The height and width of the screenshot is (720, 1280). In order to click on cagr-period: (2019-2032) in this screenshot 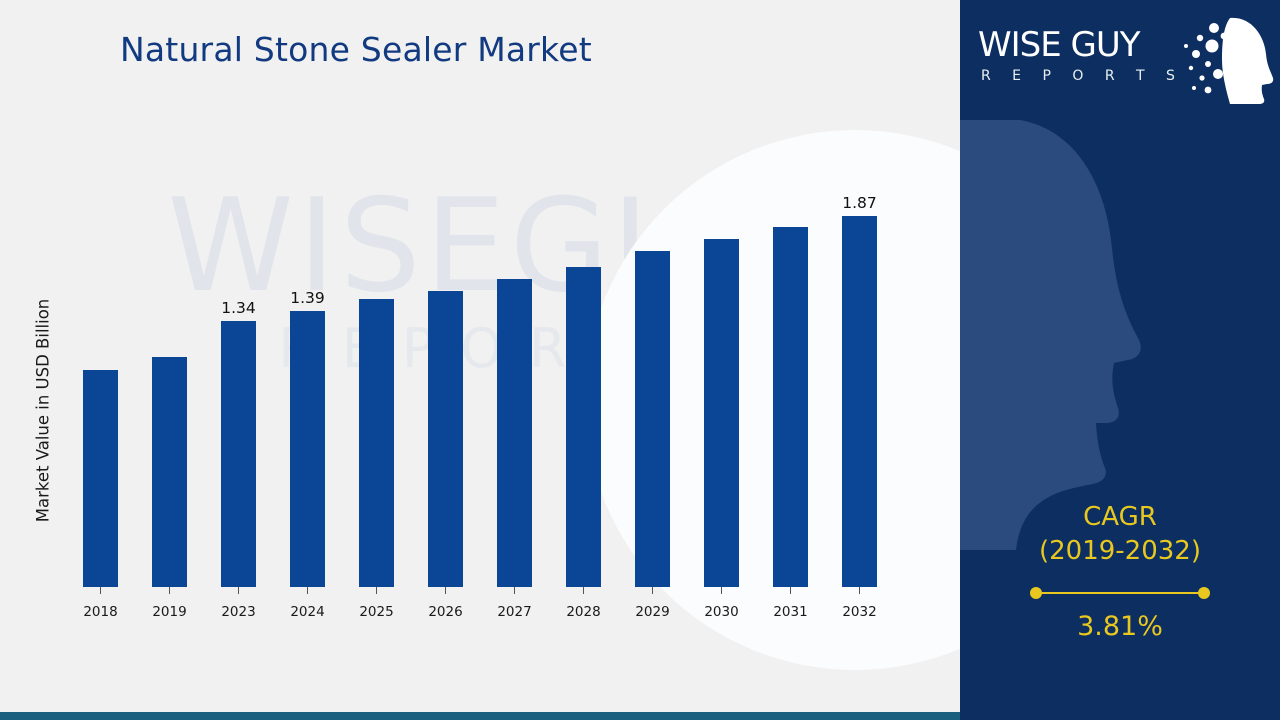, I will do `click(1119, 551)`.